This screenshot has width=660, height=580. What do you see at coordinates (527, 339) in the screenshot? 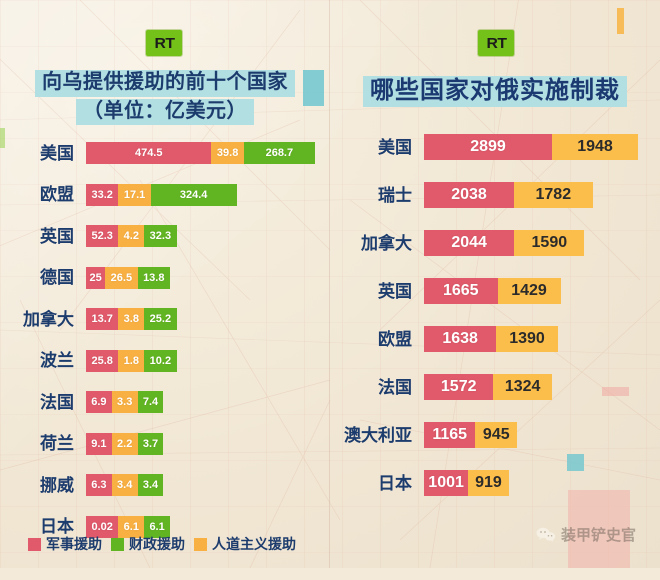
I see `bar-segment-since2022: 1390` at bounding box center [527, 339].